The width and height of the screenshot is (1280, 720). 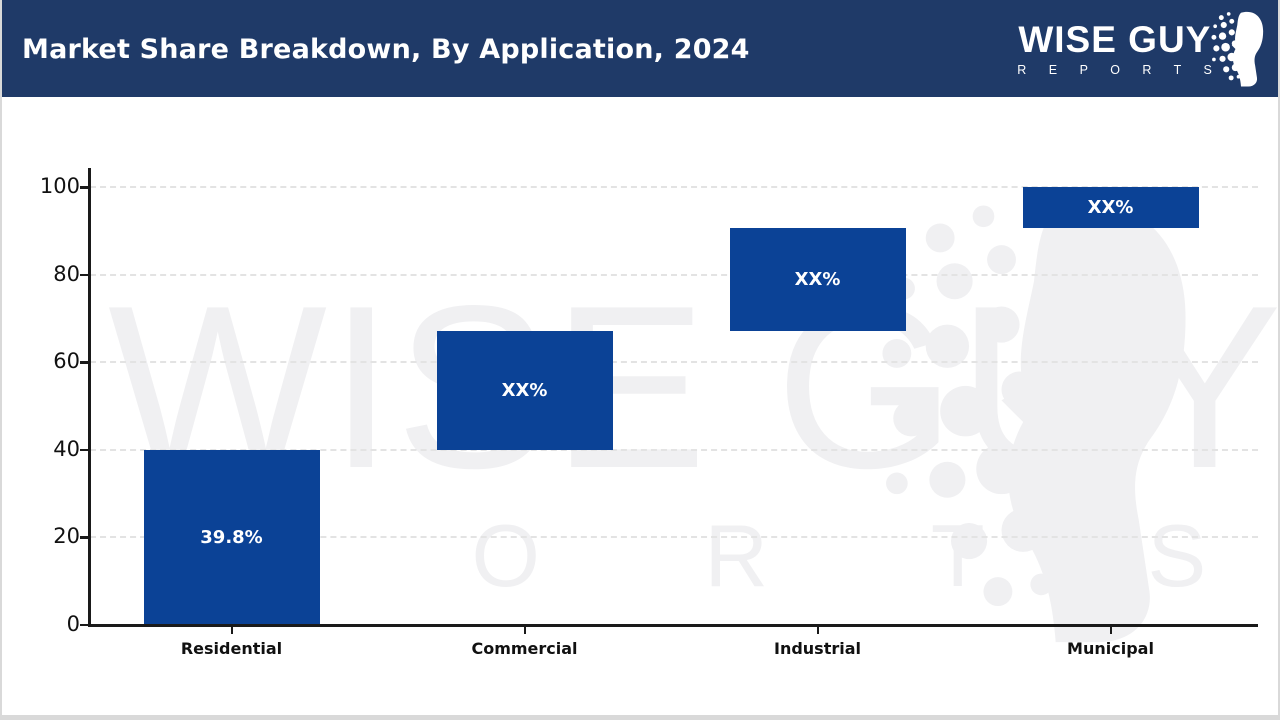 What do you see at coordinates (231, 630) in the screenshot?
I see `x-tick-mark-residential` at bounding box center [231, 630].